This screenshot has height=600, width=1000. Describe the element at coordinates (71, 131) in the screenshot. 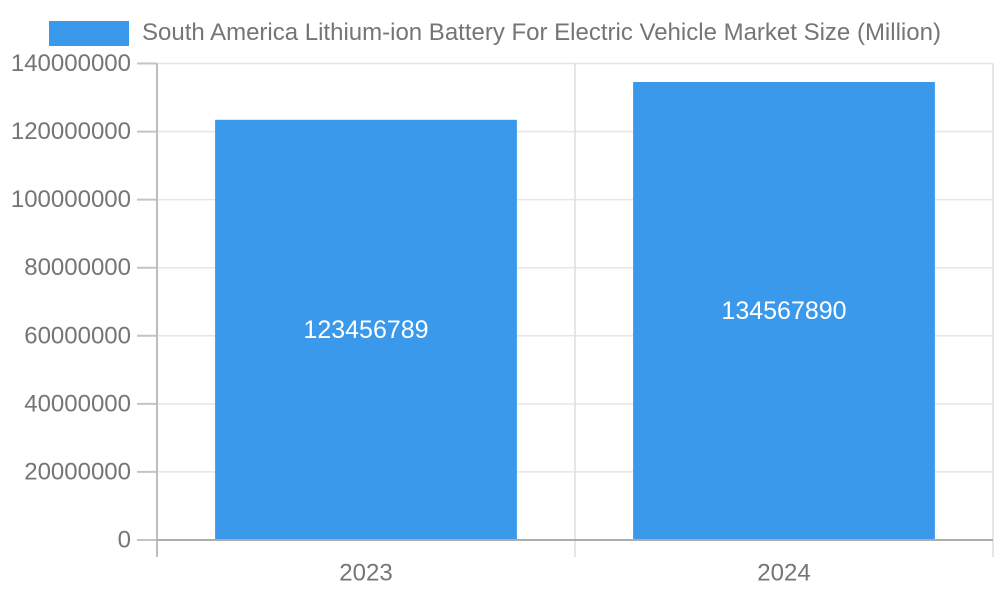

I see `y-axis-label: 120000000` at that location.